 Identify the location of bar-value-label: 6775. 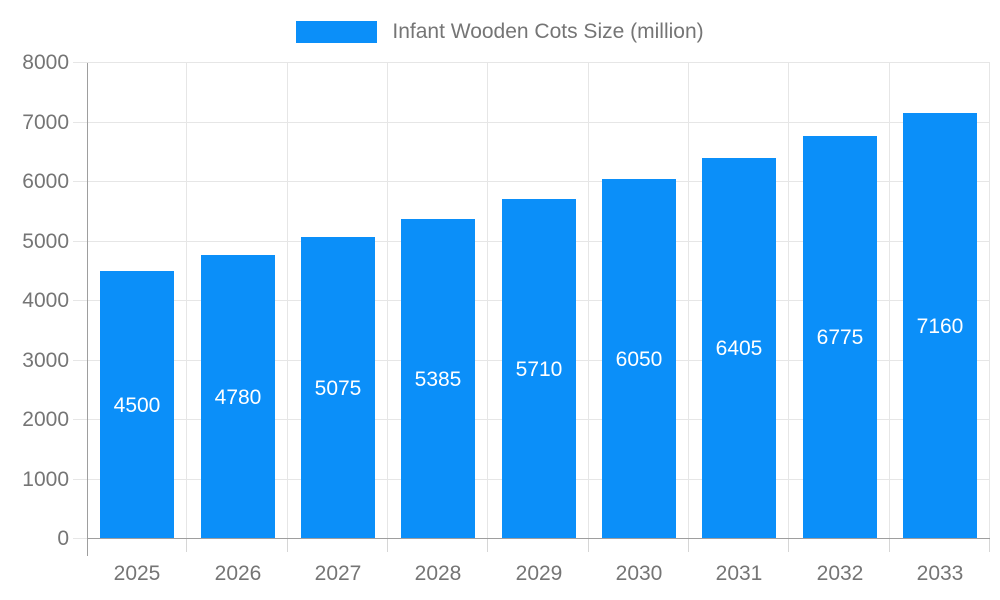
(840, 337).